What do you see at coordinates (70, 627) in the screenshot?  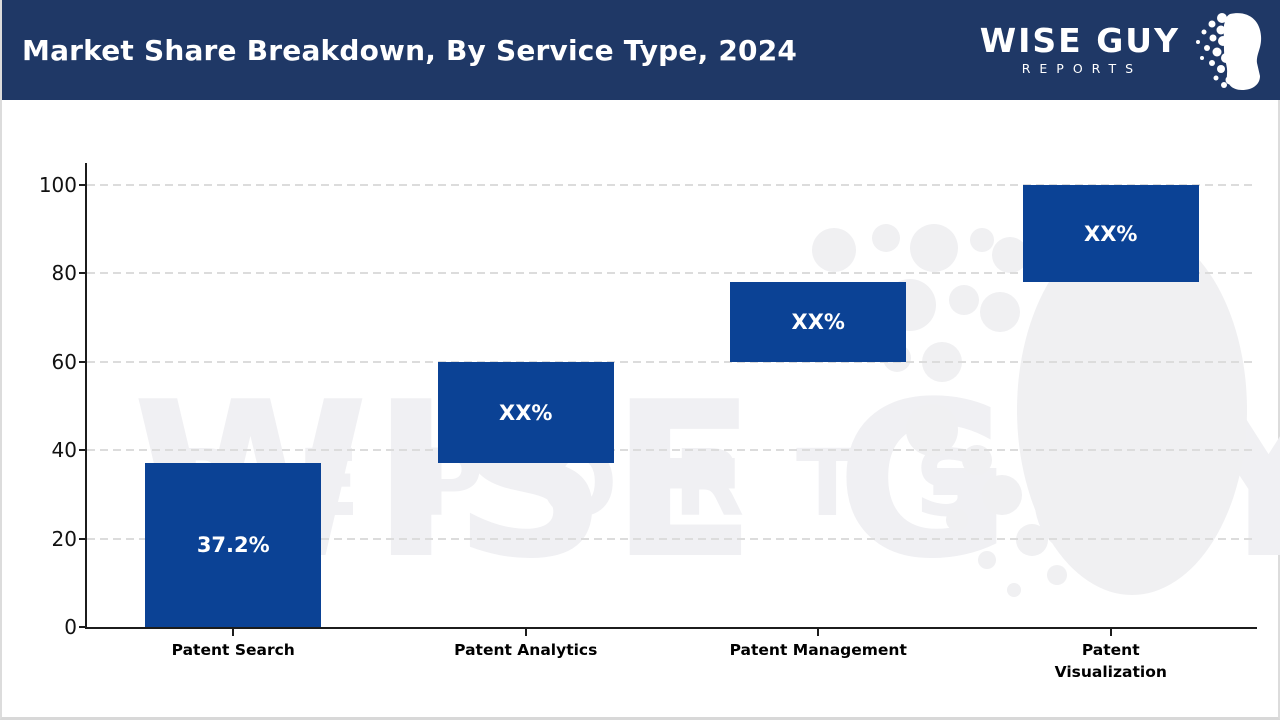 I see `y-tick-label: 0` at bounding box center [70, 627].